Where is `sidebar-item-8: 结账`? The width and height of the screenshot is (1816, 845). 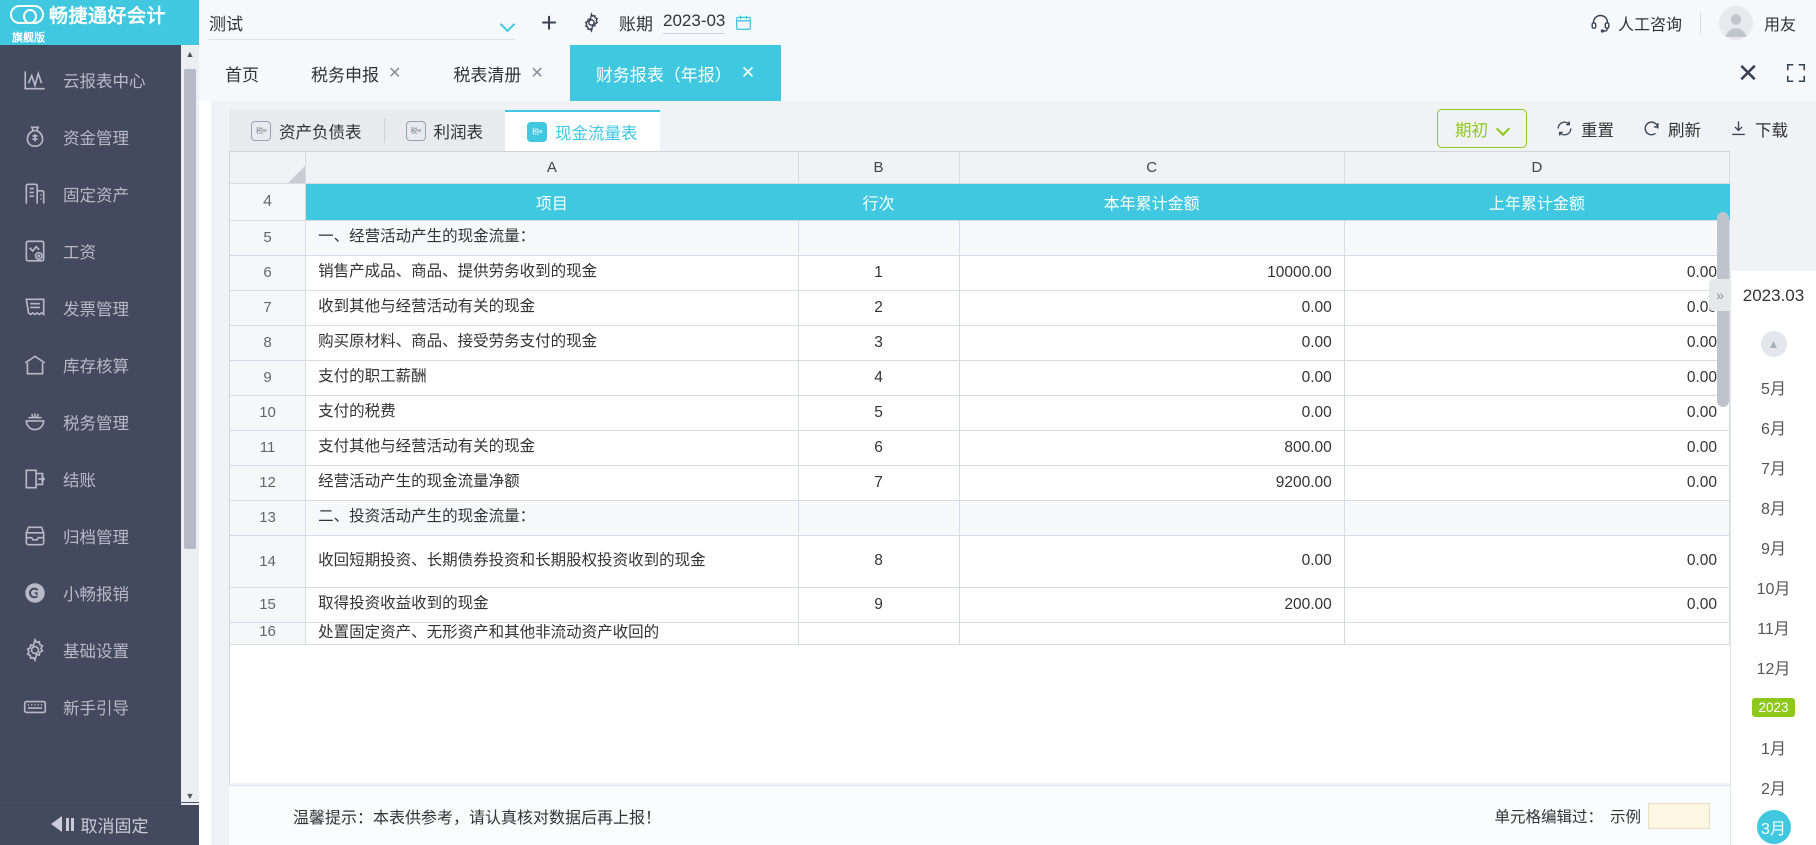
sidebar-item-8: 结账 is located at coordinates (90, 478).